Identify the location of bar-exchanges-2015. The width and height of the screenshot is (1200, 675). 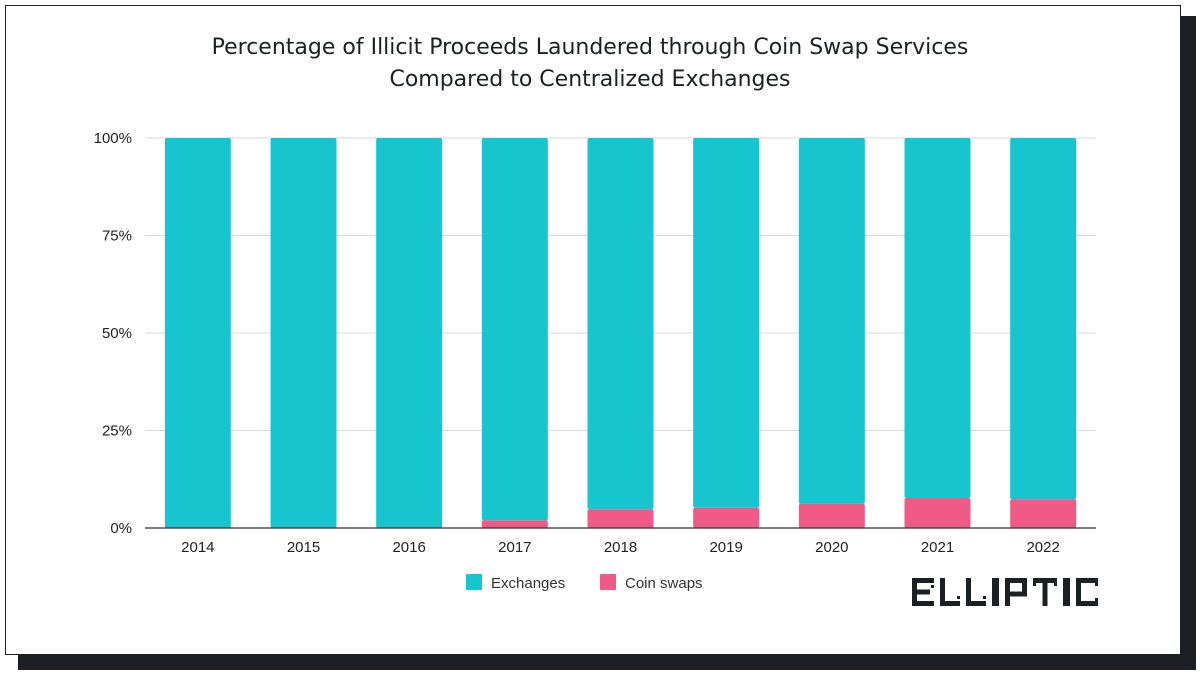
(303, 333).